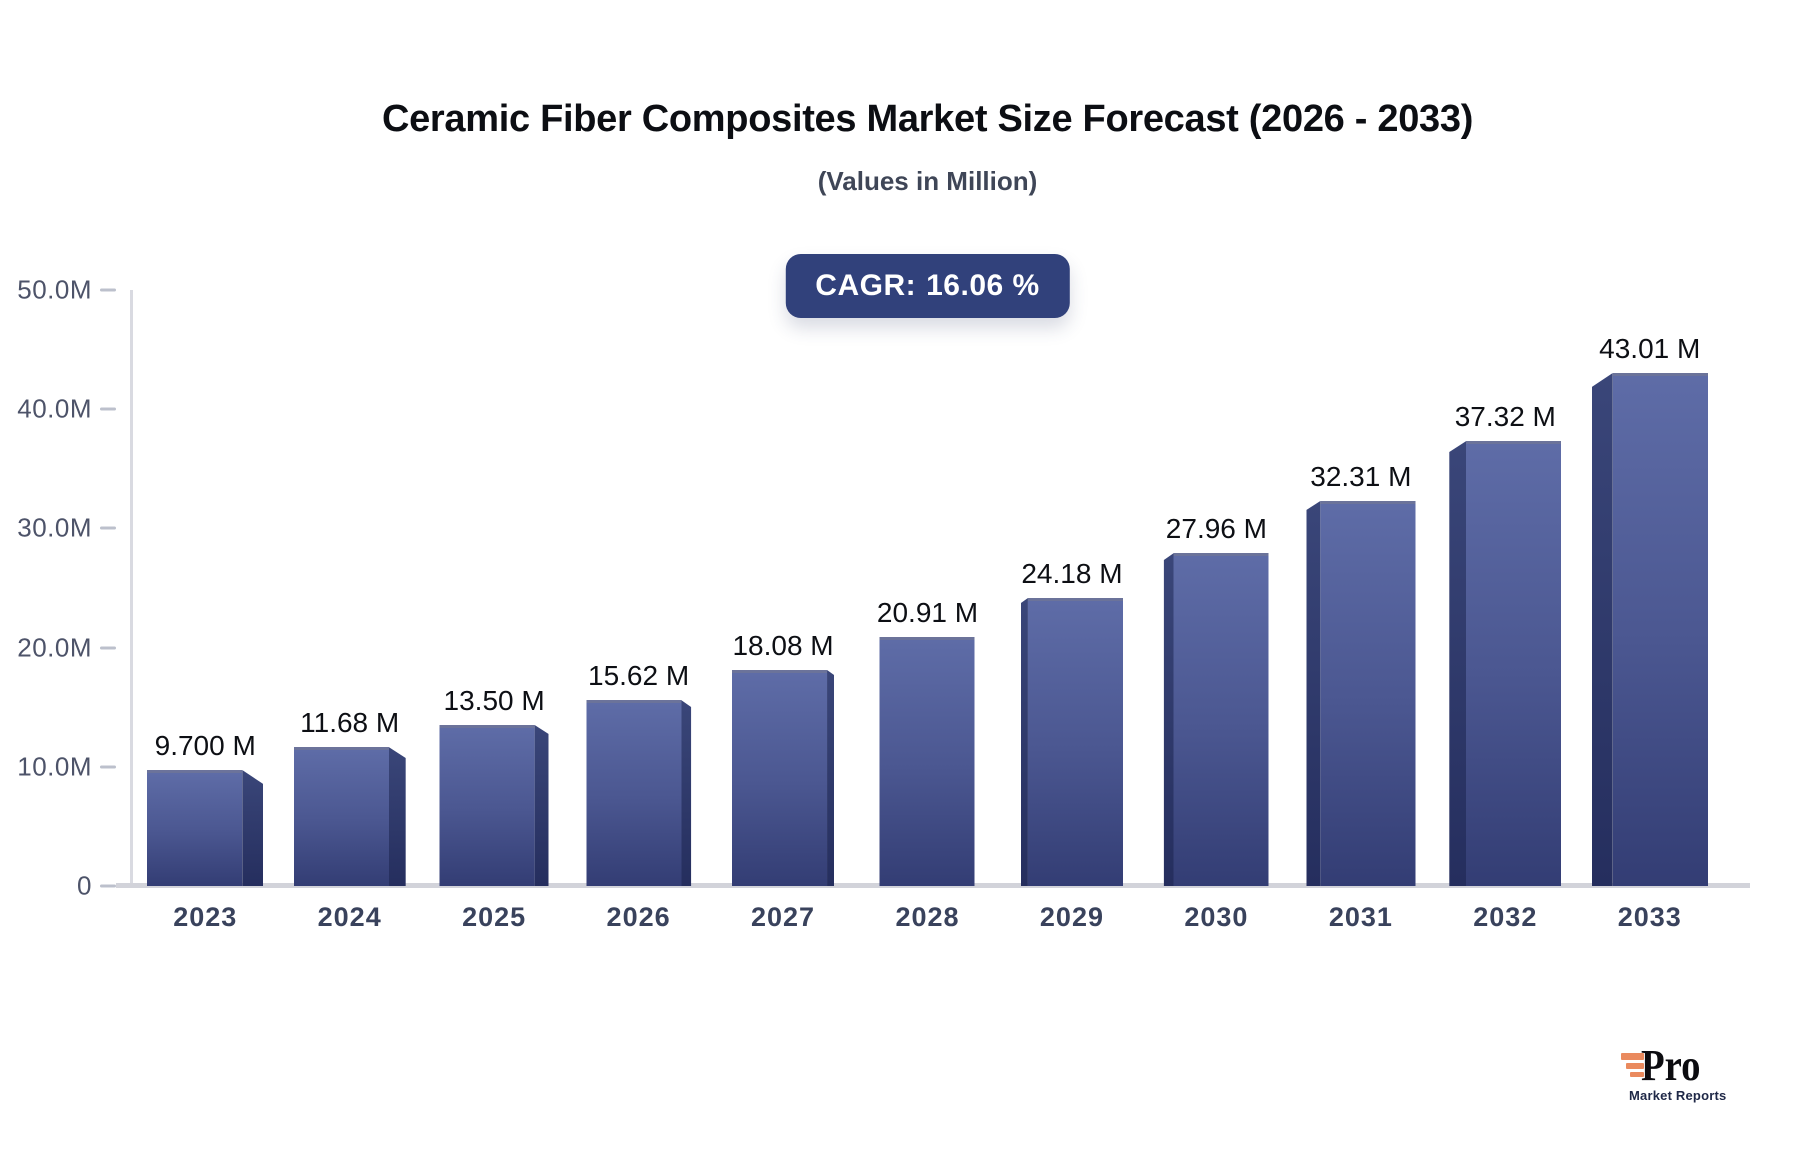  What do you see at coordinates (494, 611) in the screenshot?
I see `bar-slot: 13.50 M 2025` at bounding box center [494, 611].